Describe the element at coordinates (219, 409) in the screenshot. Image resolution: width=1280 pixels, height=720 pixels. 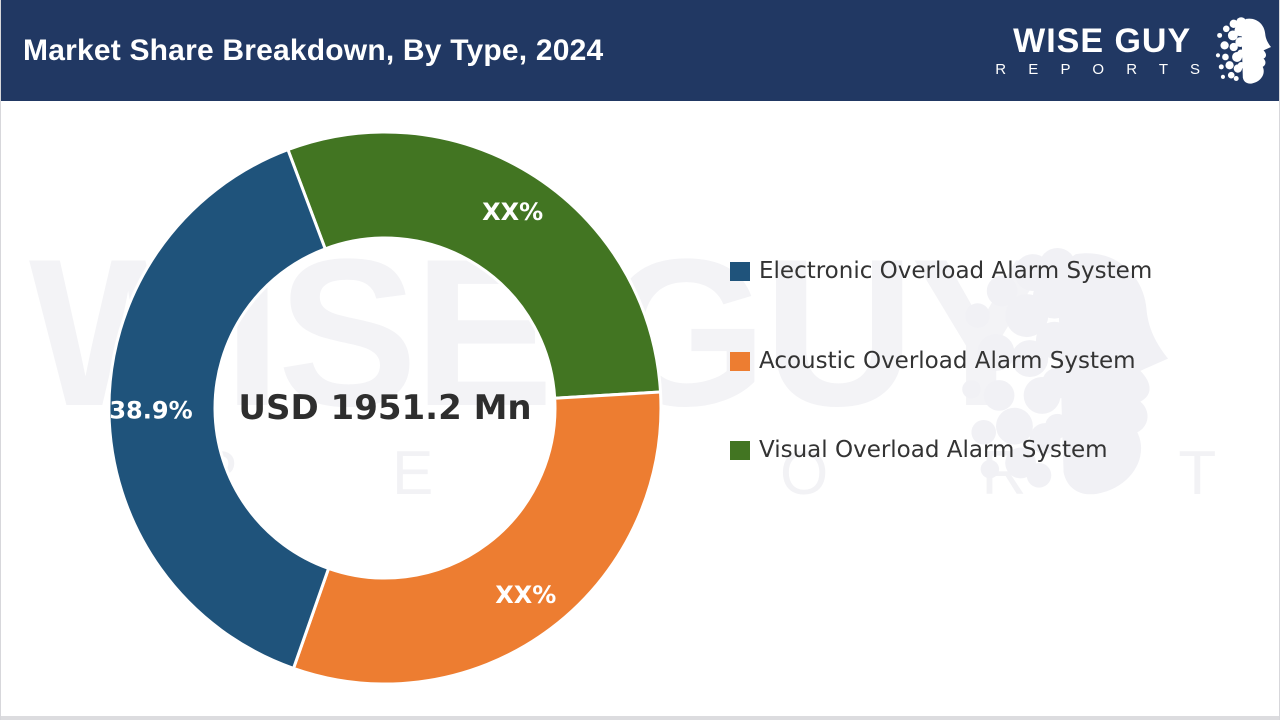
I see `donut-slice-electronic-overload-alarm-system` at that location.